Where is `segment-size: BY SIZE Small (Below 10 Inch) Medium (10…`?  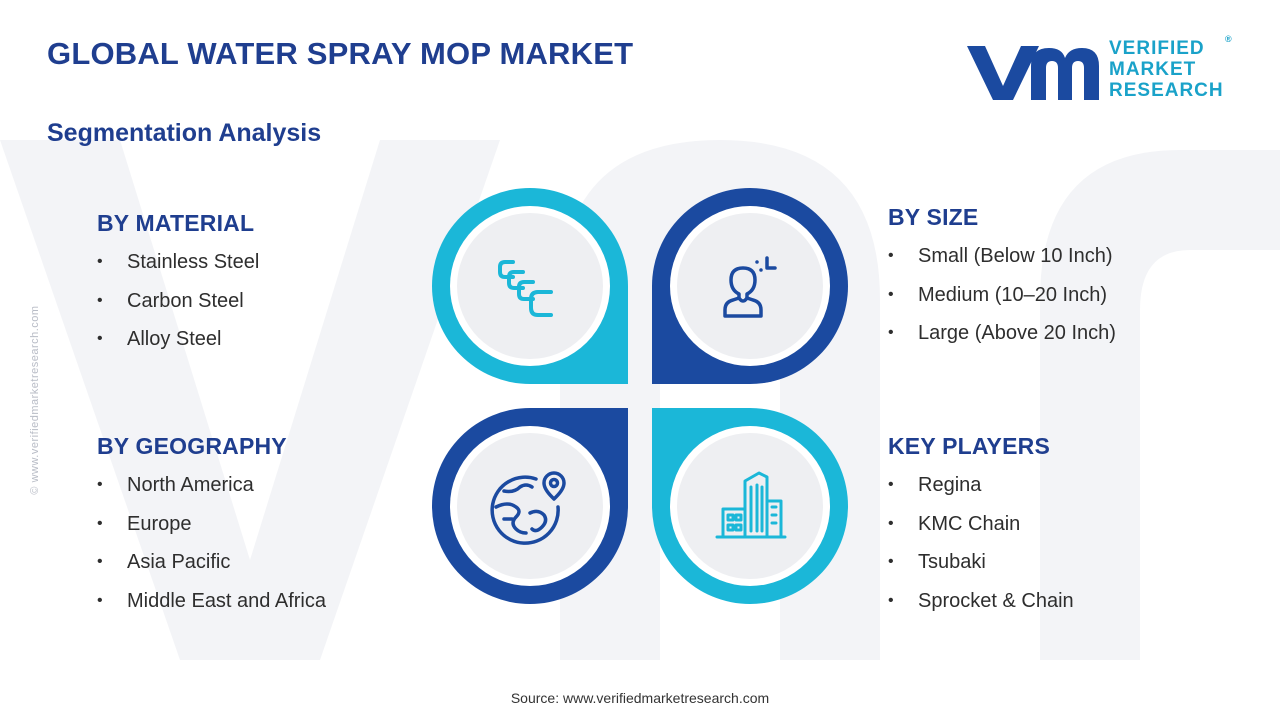 segment-size: BY SIZE Small (Below 10 Inch) Medium (10… is located at coordinates (1002, 282).